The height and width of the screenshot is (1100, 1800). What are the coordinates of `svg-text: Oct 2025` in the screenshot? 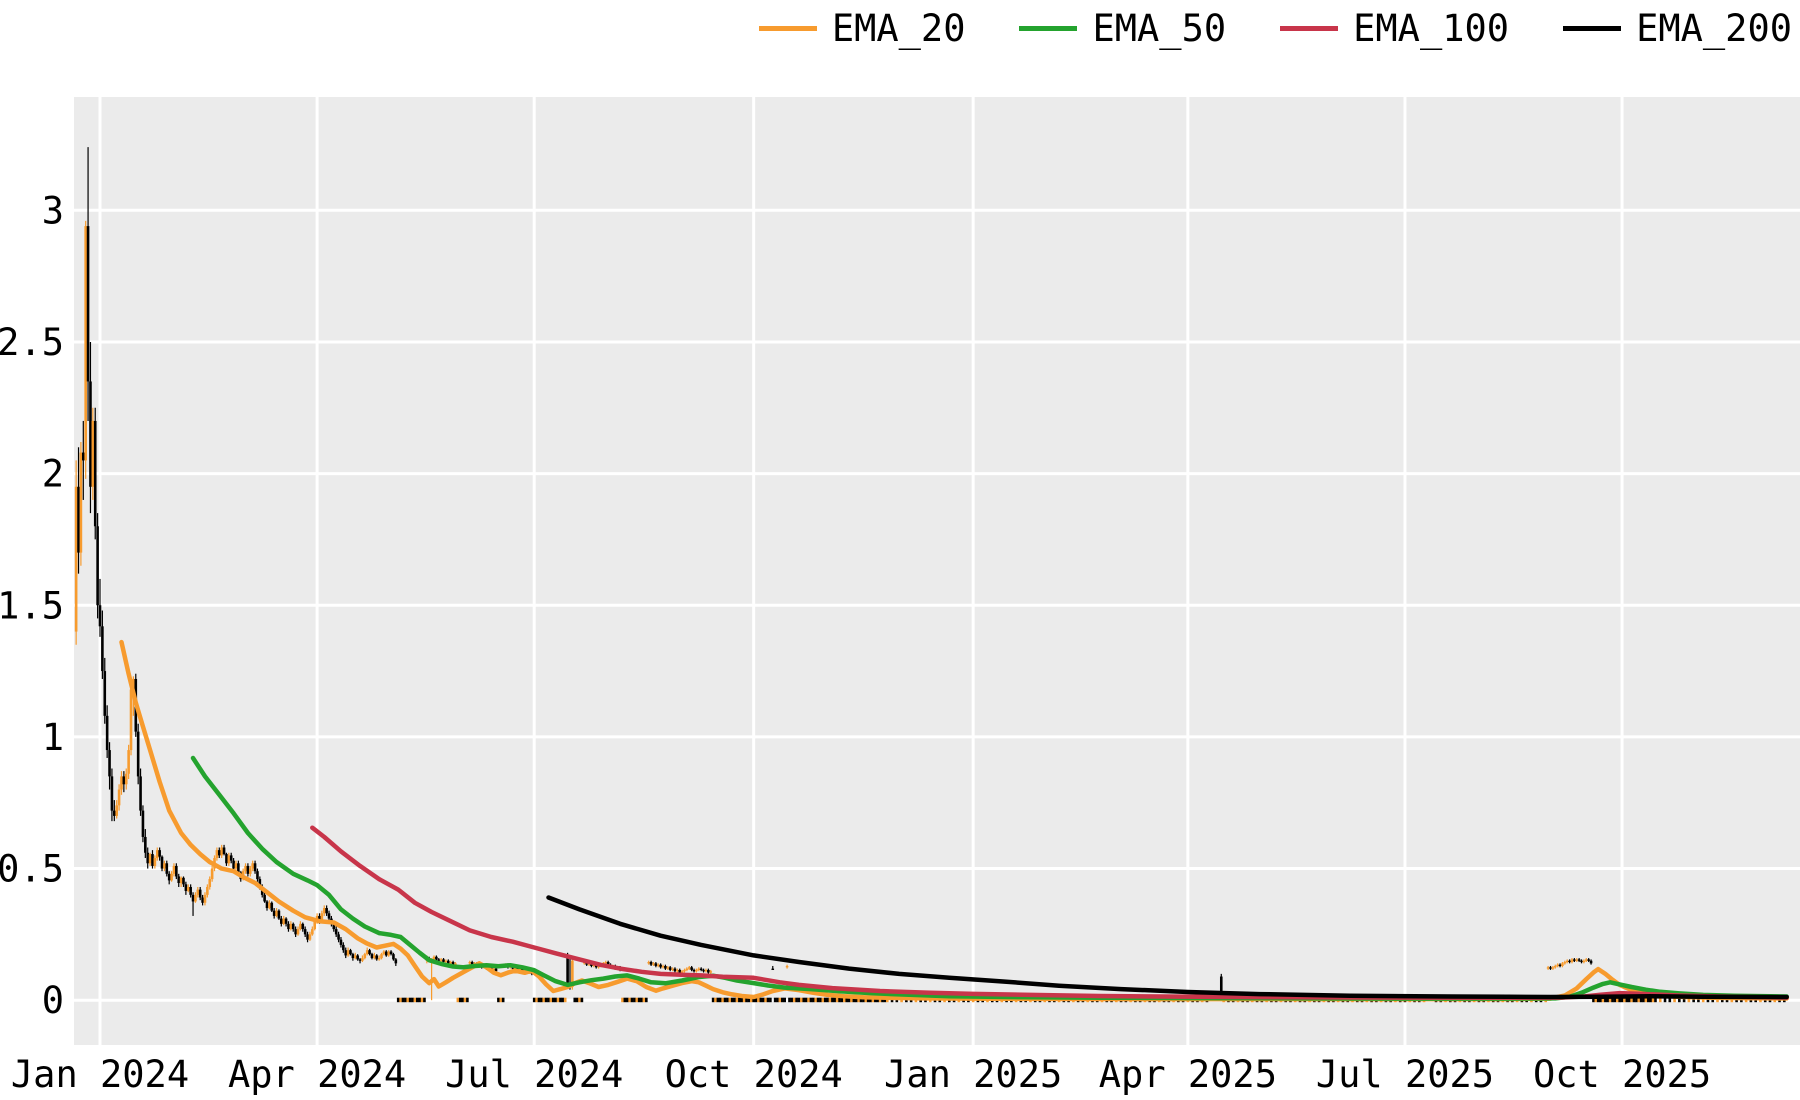 It's located at (1622, 1074).